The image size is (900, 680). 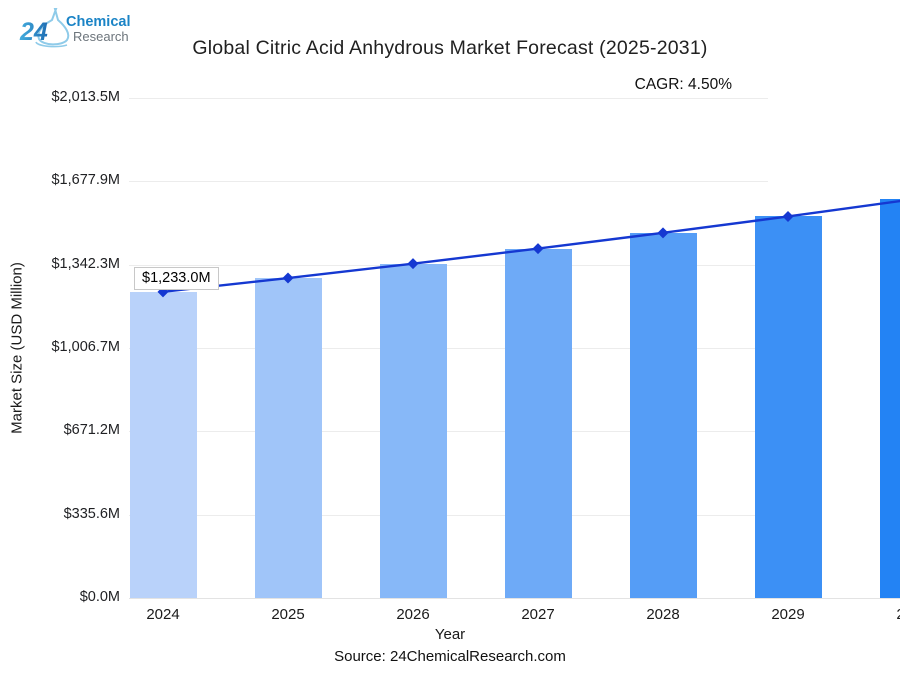 What do you see at coordinates (538, 423) in the screenshot?
I see `bar-2027` at bounding box center [538, 423].